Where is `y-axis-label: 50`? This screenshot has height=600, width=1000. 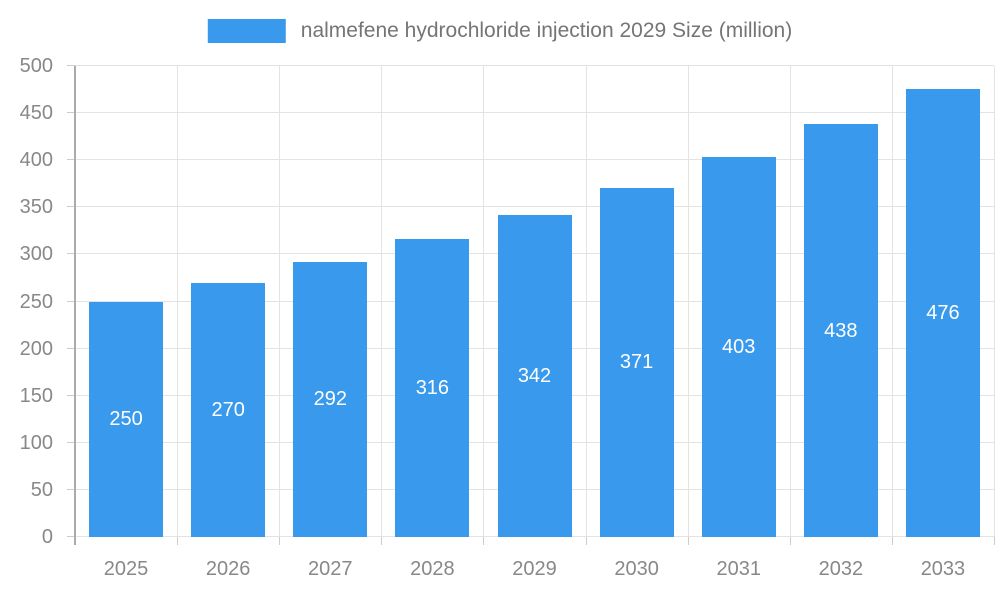
y-axis-label: 50 is located at coordinates (41, 489).